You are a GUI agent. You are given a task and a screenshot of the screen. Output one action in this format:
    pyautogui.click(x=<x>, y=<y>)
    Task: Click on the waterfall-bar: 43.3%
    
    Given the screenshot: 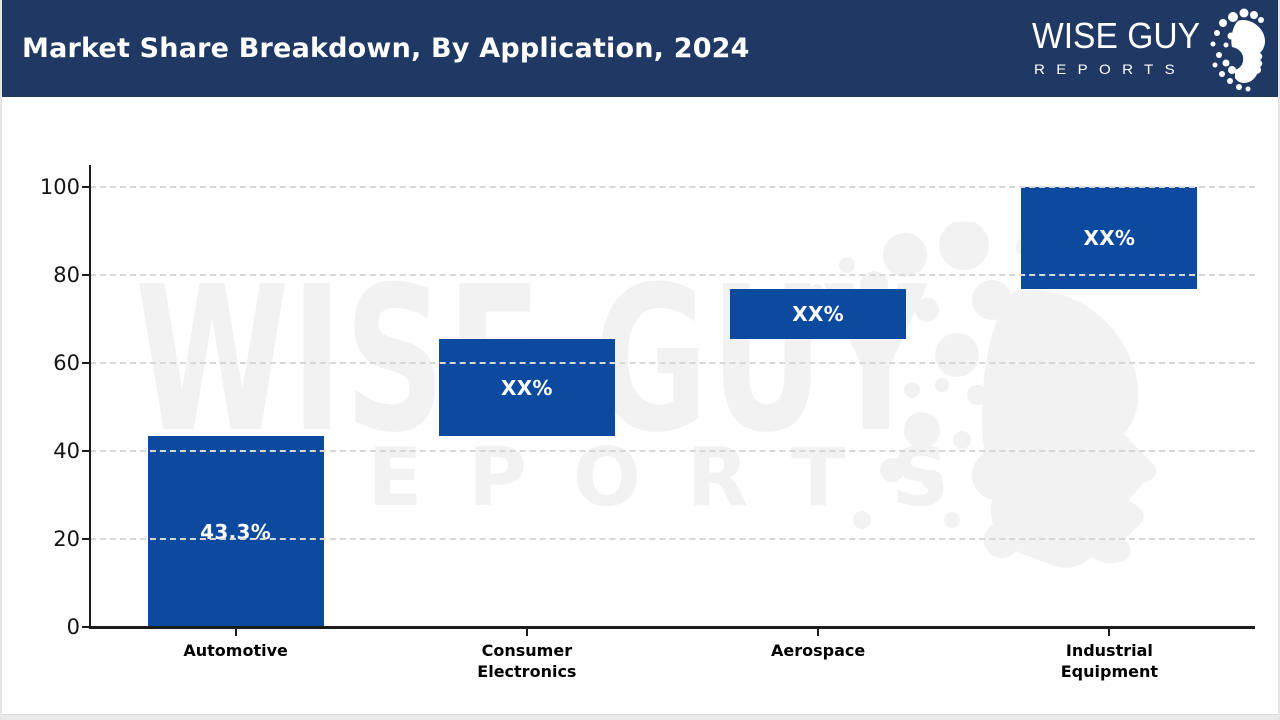 What is the action you would take?
    pyautogui.click(x=235, y=531)
    